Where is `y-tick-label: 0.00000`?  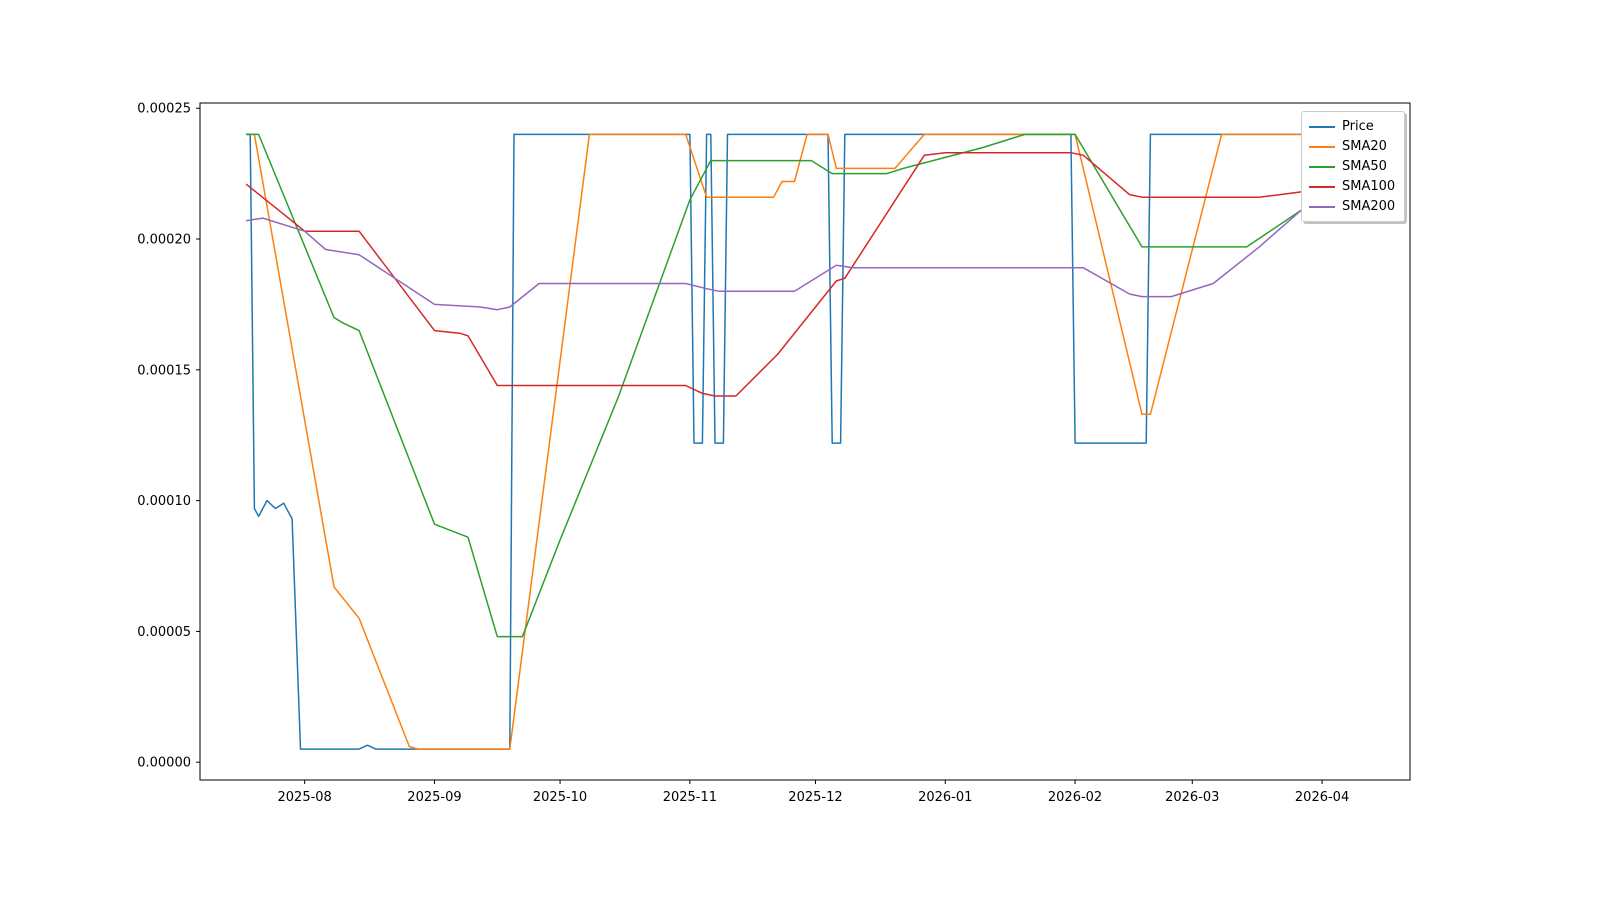 y-tick-label: 0.00000 is located at coordinates (164, 763).